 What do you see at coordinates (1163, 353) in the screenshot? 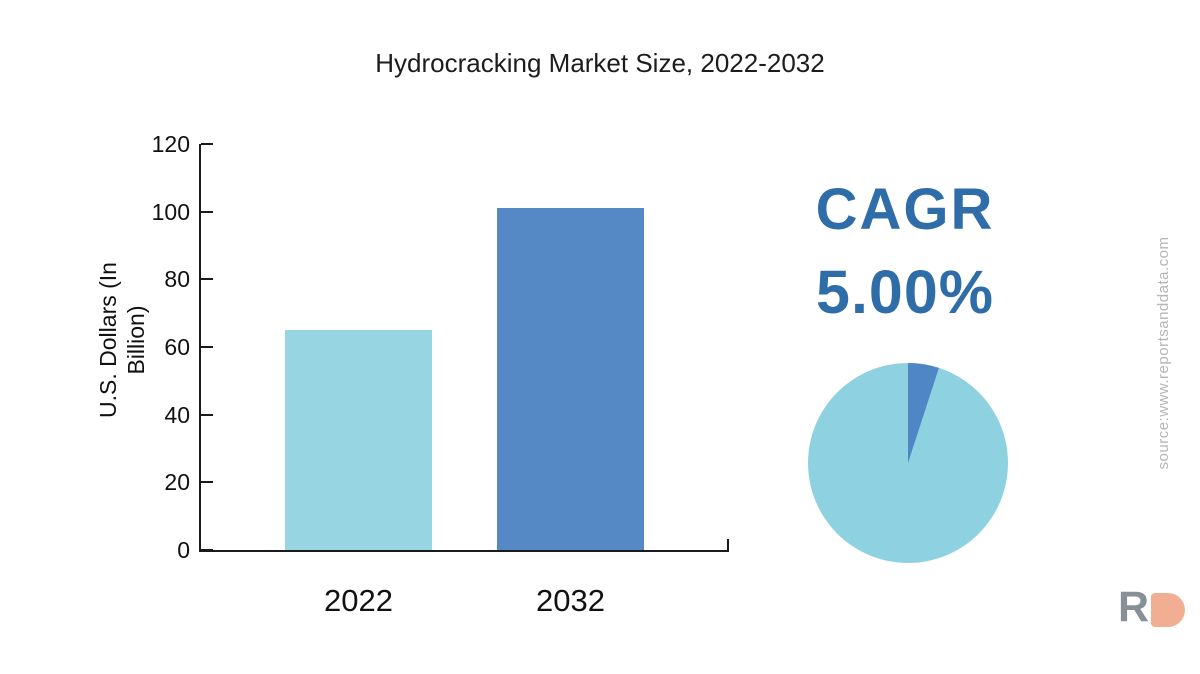
I see `source-note: source:www.reportsanddata.com` at bounding box center [1163, 353].